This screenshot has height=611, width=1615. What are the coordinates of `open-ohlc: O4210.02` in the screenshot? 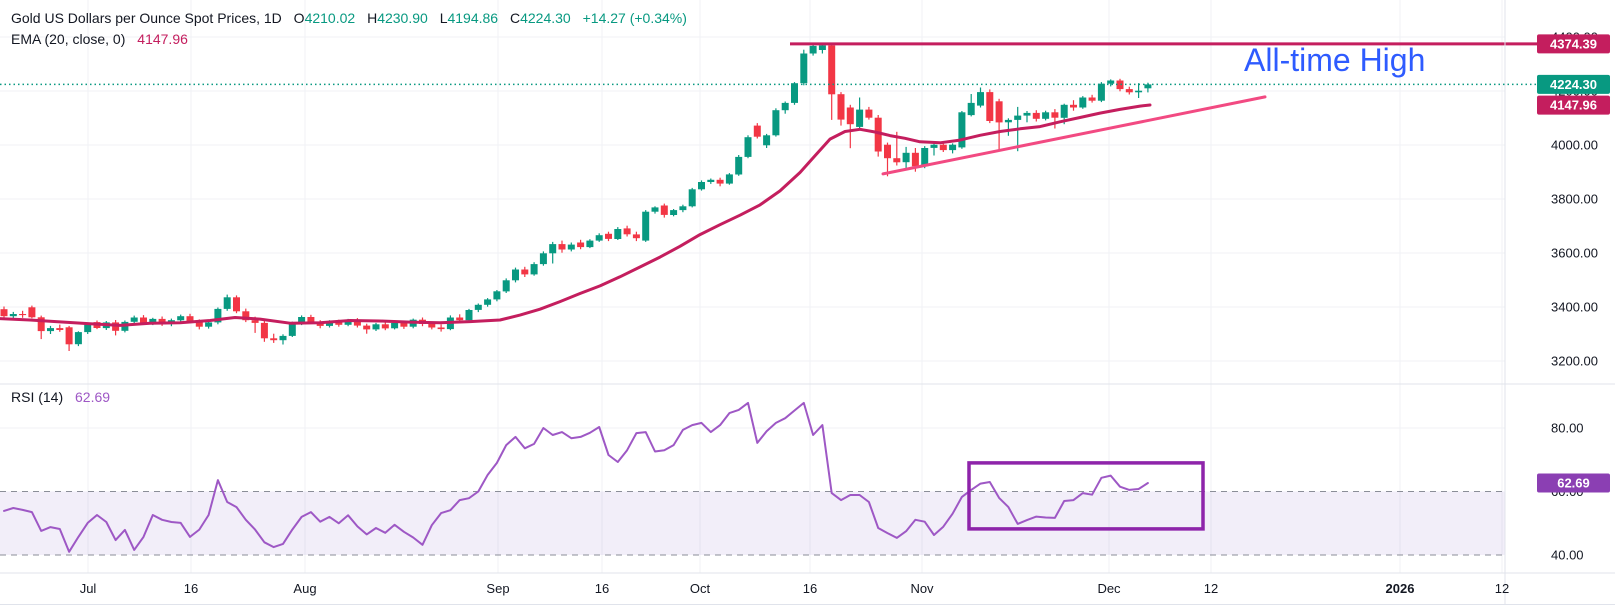 It's located at (325, 18).